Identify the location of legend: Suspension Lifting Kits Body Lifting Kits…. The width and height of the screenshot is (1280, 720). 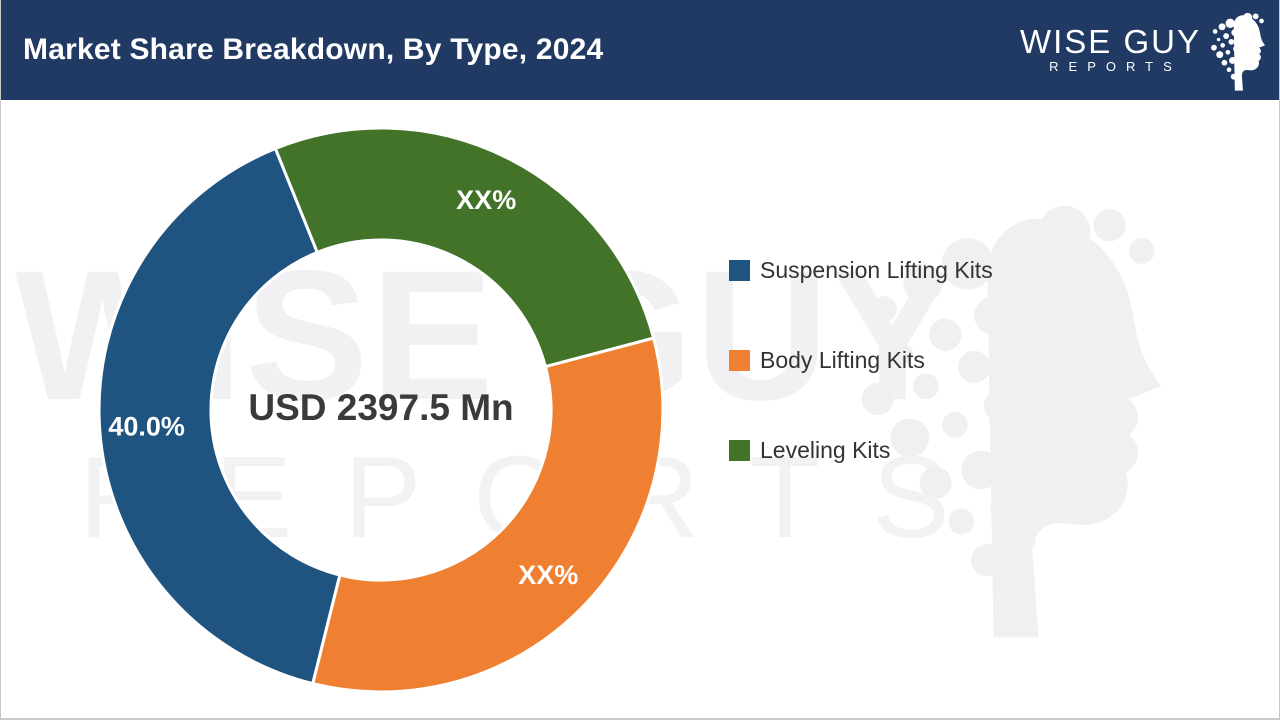
(861, 390).